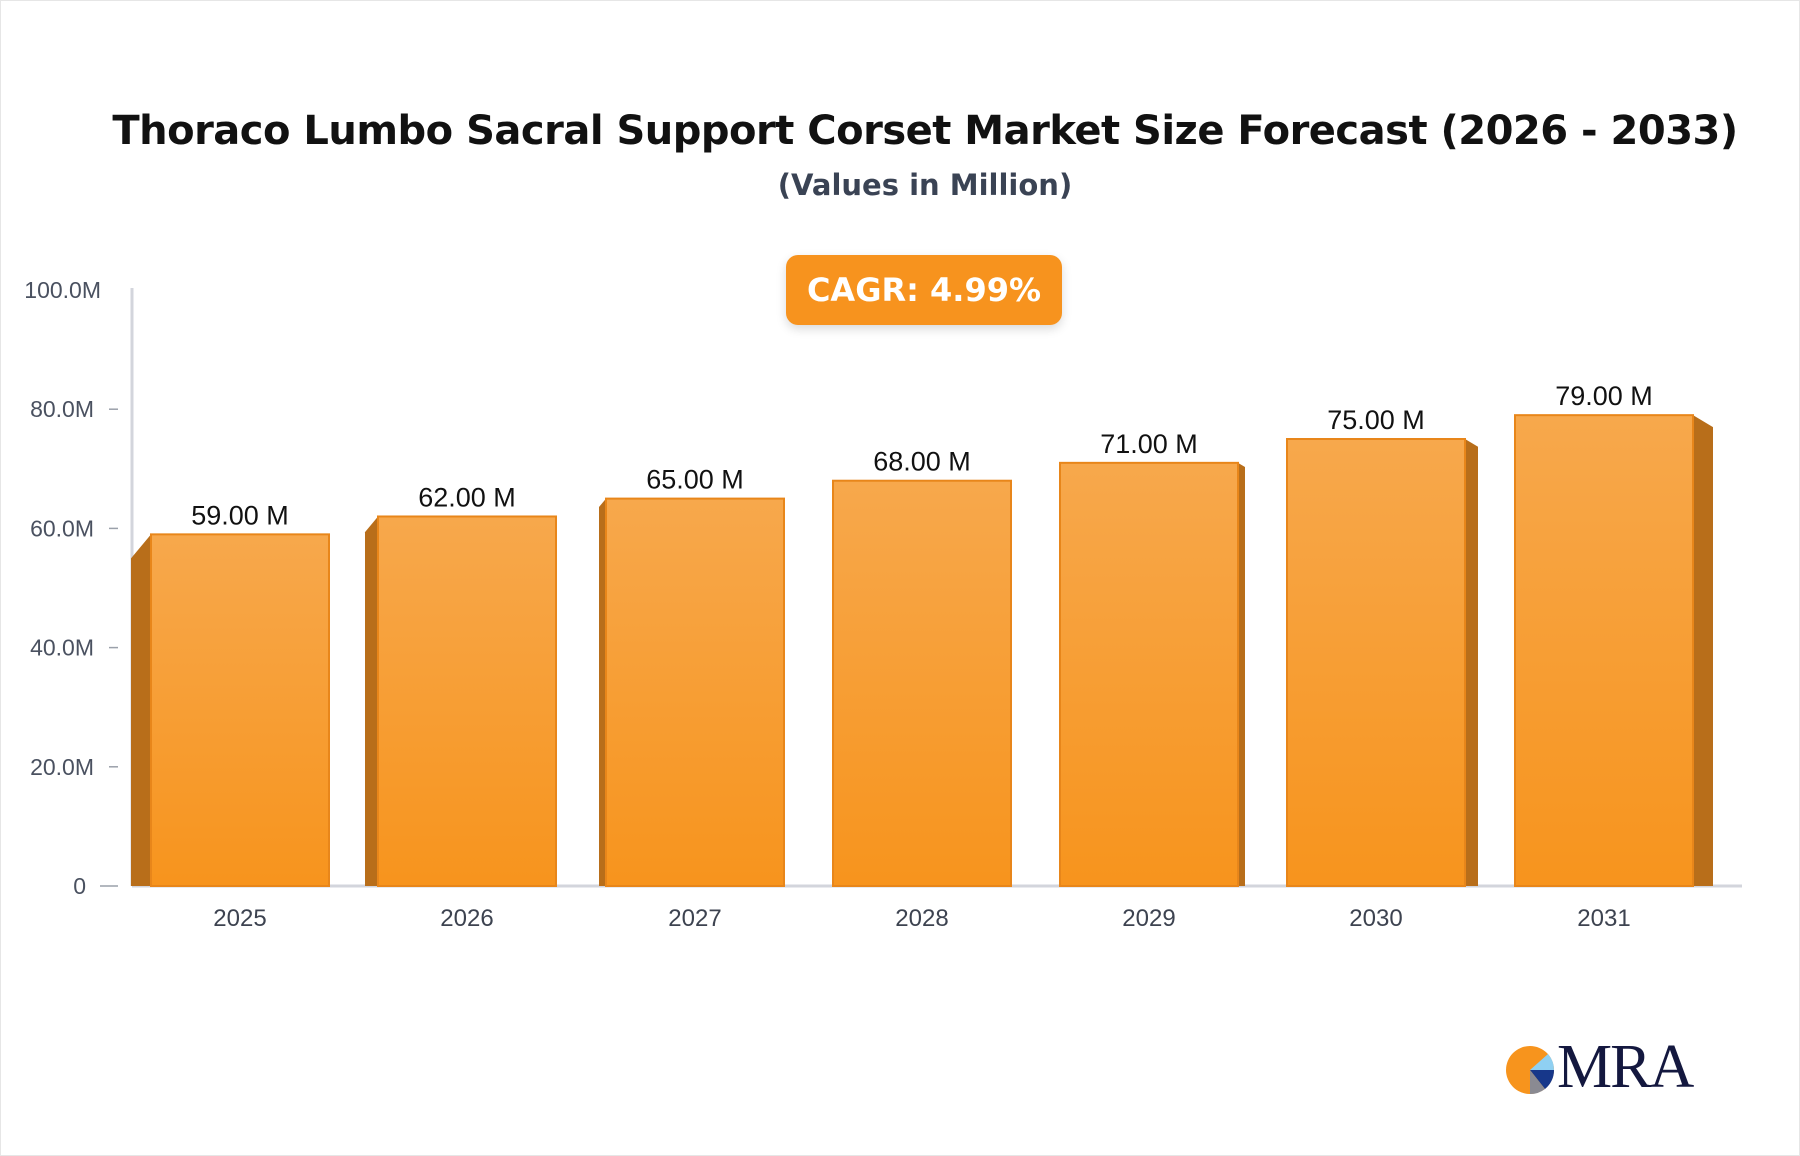 The image size is (1800, 1156). What do you see at coordinates (62, 648) in the screenshot?
I see `y-tick-label: 40.0M` at bounding box center [62, 648].